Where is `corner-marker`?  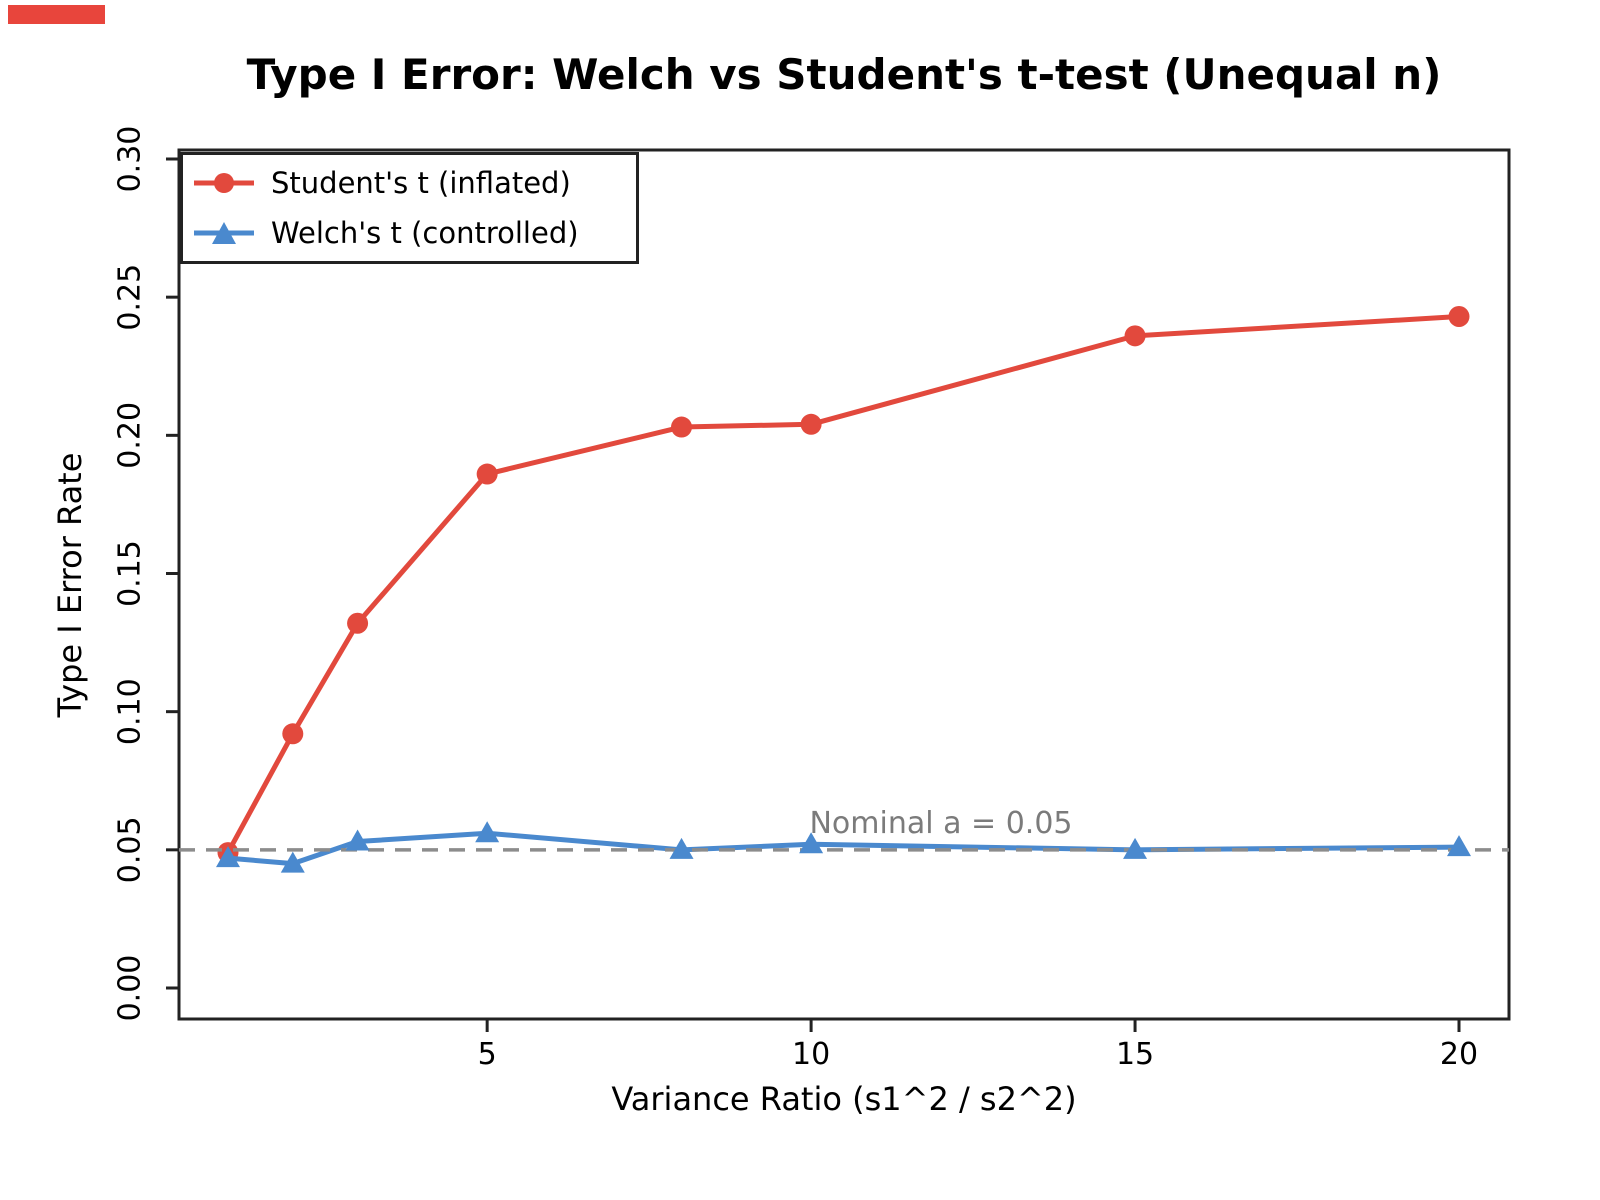 corner-marker is located at coordinates (56, 14).